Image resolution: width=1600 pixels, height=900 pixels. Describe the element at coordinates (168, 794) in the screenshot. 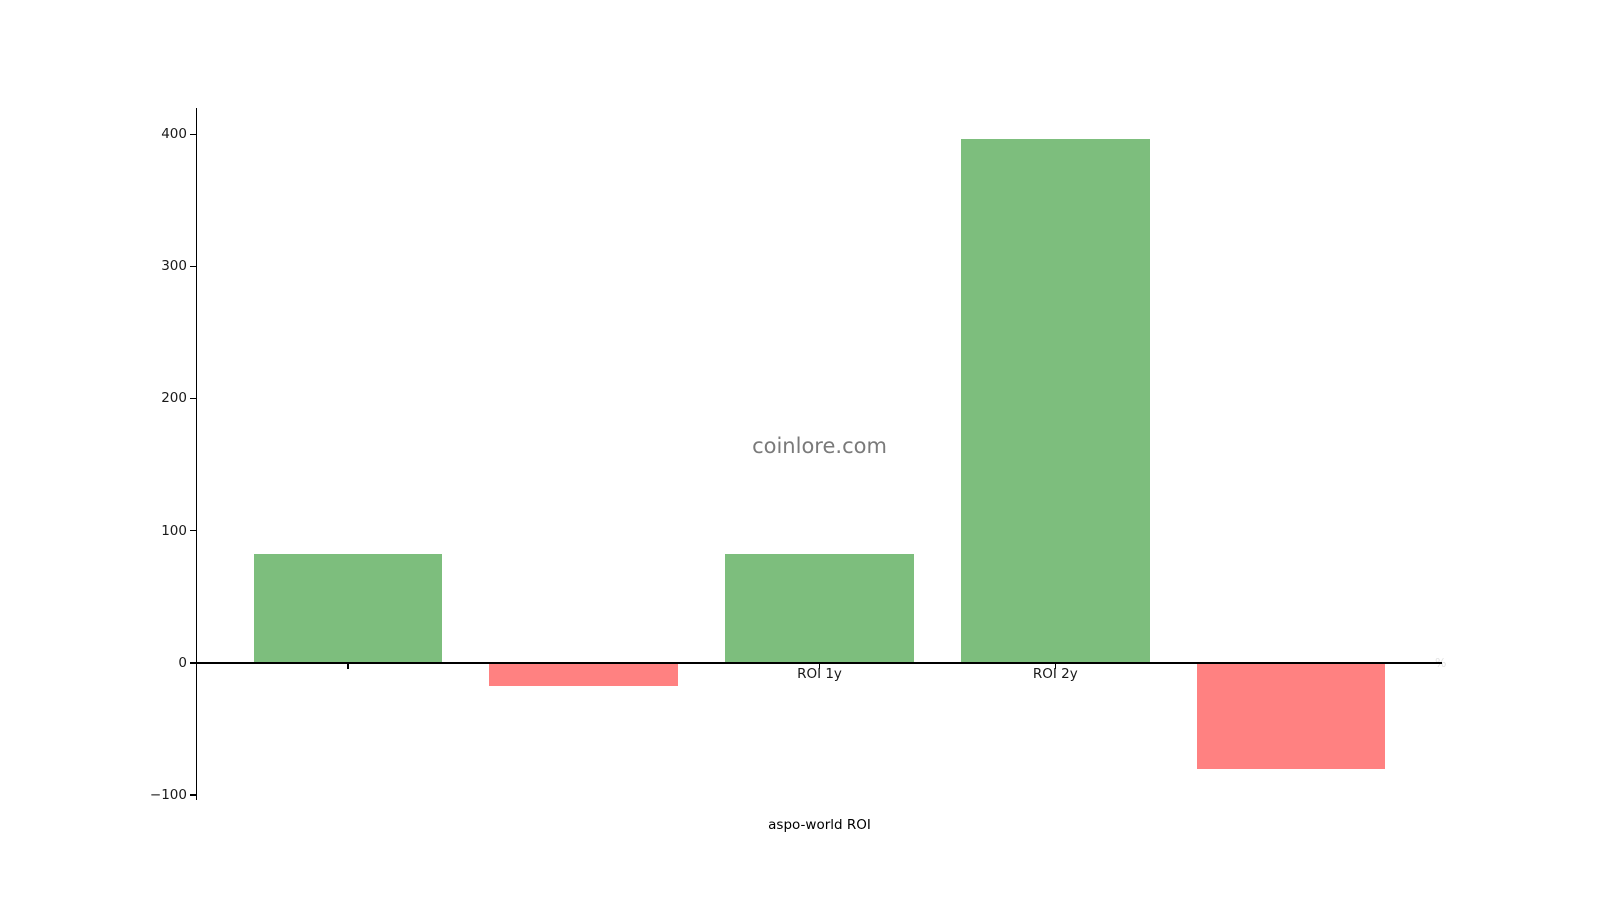

I see `y-tick-label--100: −100` at that location.